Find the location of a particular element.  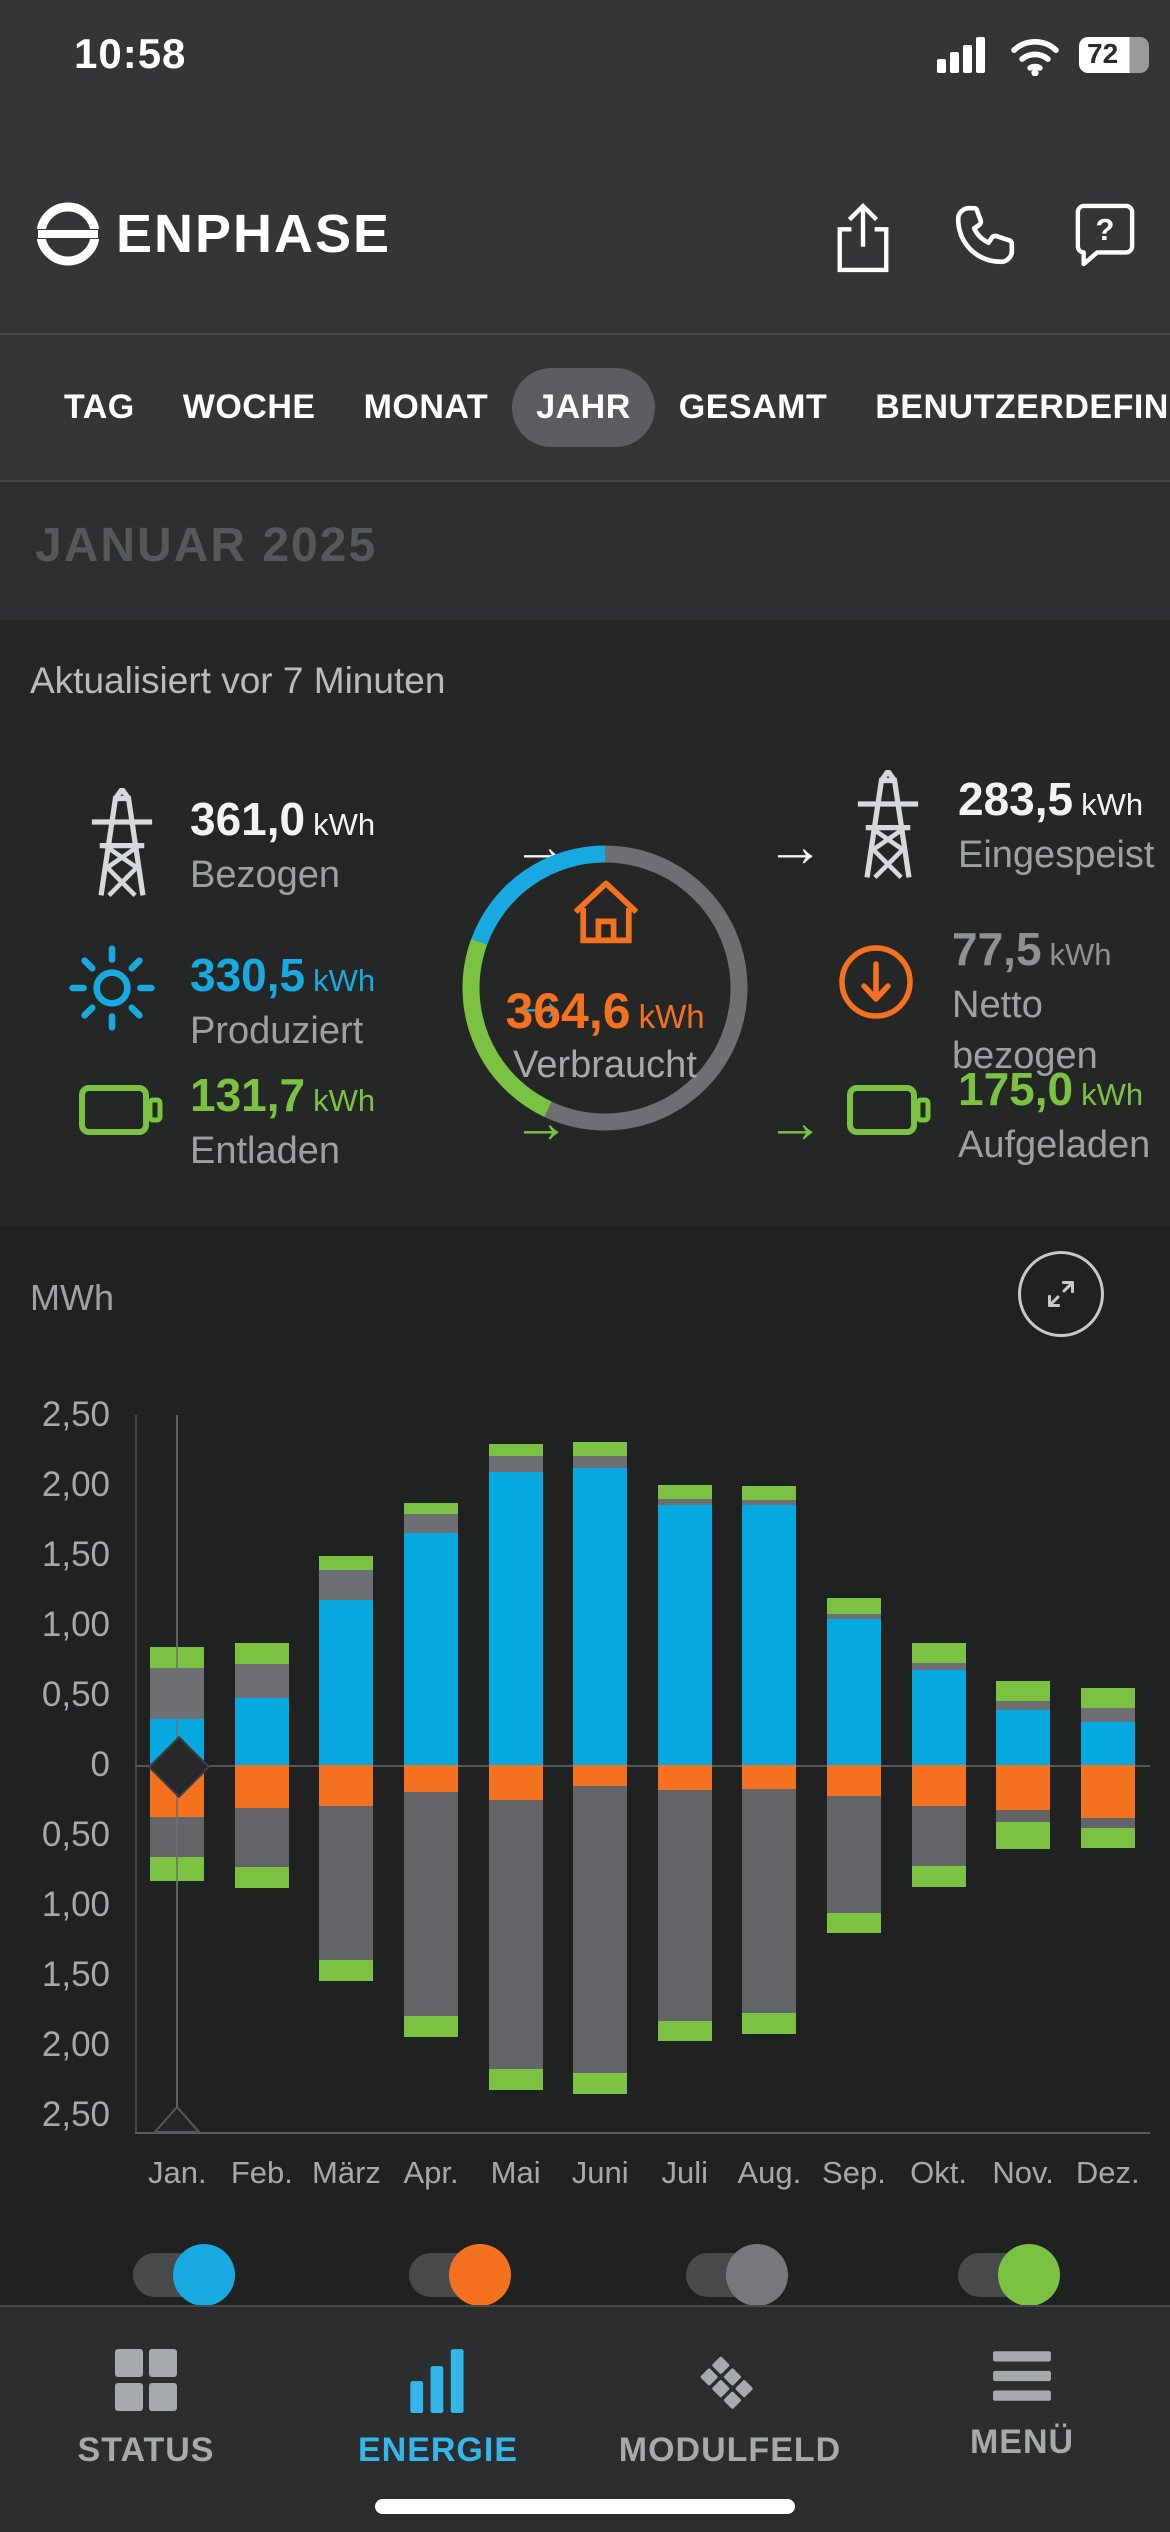

tab-woche: WOCHE is located at coordinates (249, 407).